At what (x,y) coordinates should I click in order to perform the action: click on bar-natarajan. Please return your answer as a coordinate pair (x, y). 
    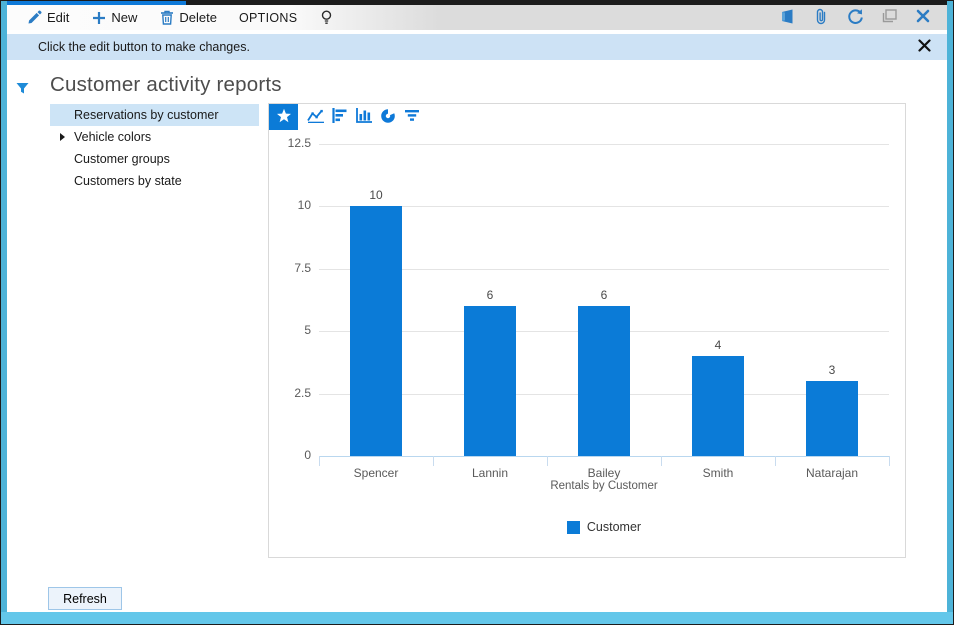
    Looking at the image, I should click on (832, 418).